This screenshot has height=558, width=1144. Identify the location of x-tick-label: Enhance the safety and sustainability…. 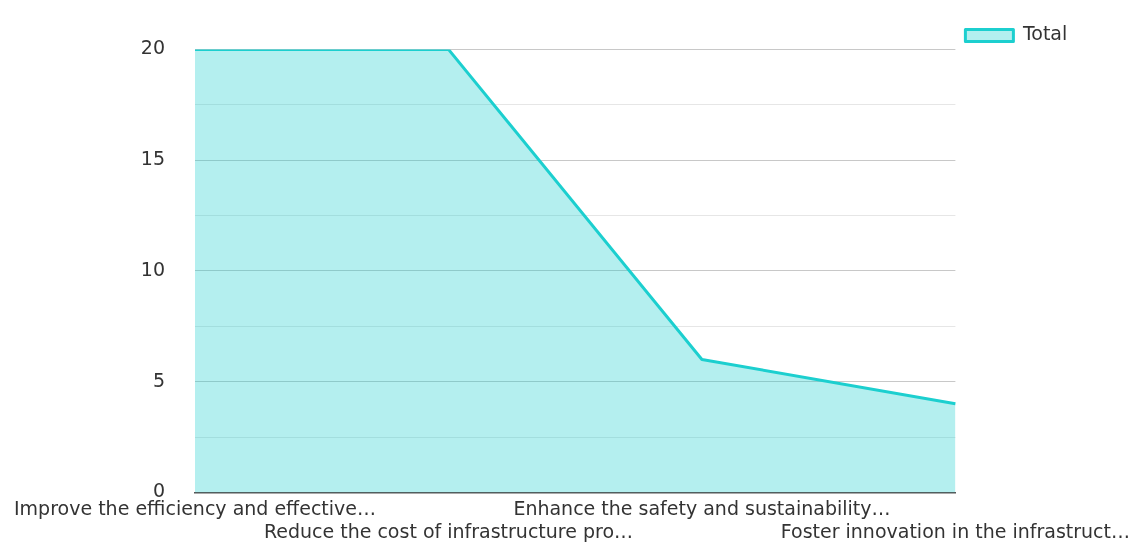
(702, 507).